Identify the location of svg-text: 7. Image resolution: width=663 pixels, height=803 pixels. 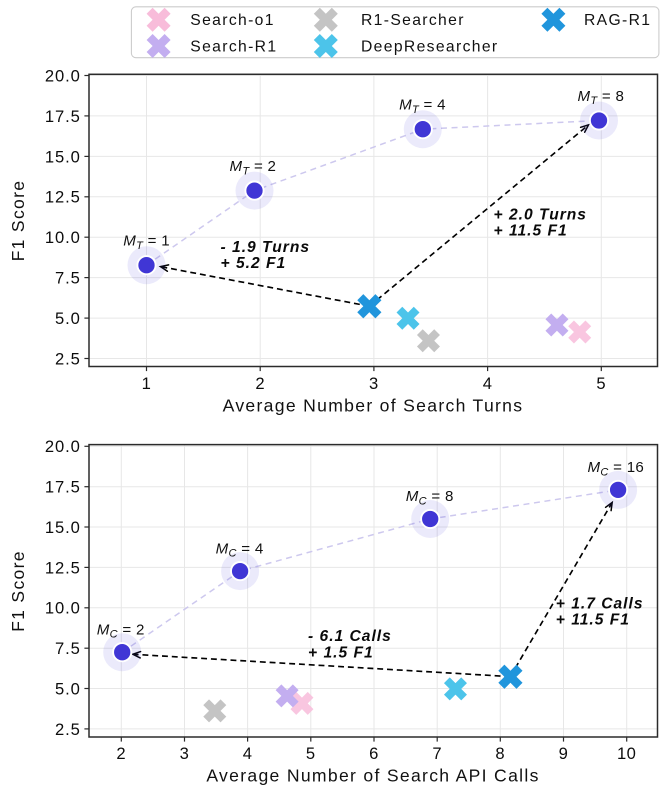
(437, 753).